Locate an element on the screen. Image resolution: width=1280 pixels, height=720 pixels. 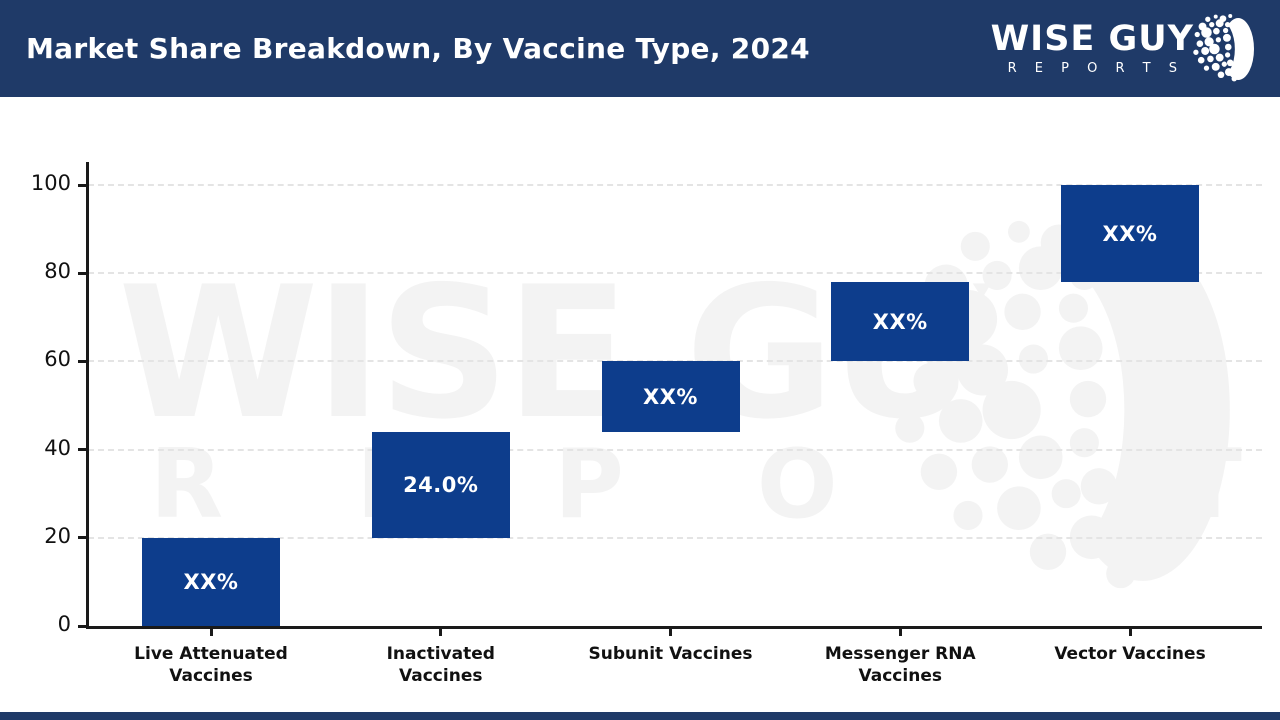
x-axis-line is located at coordinates (674, 627).